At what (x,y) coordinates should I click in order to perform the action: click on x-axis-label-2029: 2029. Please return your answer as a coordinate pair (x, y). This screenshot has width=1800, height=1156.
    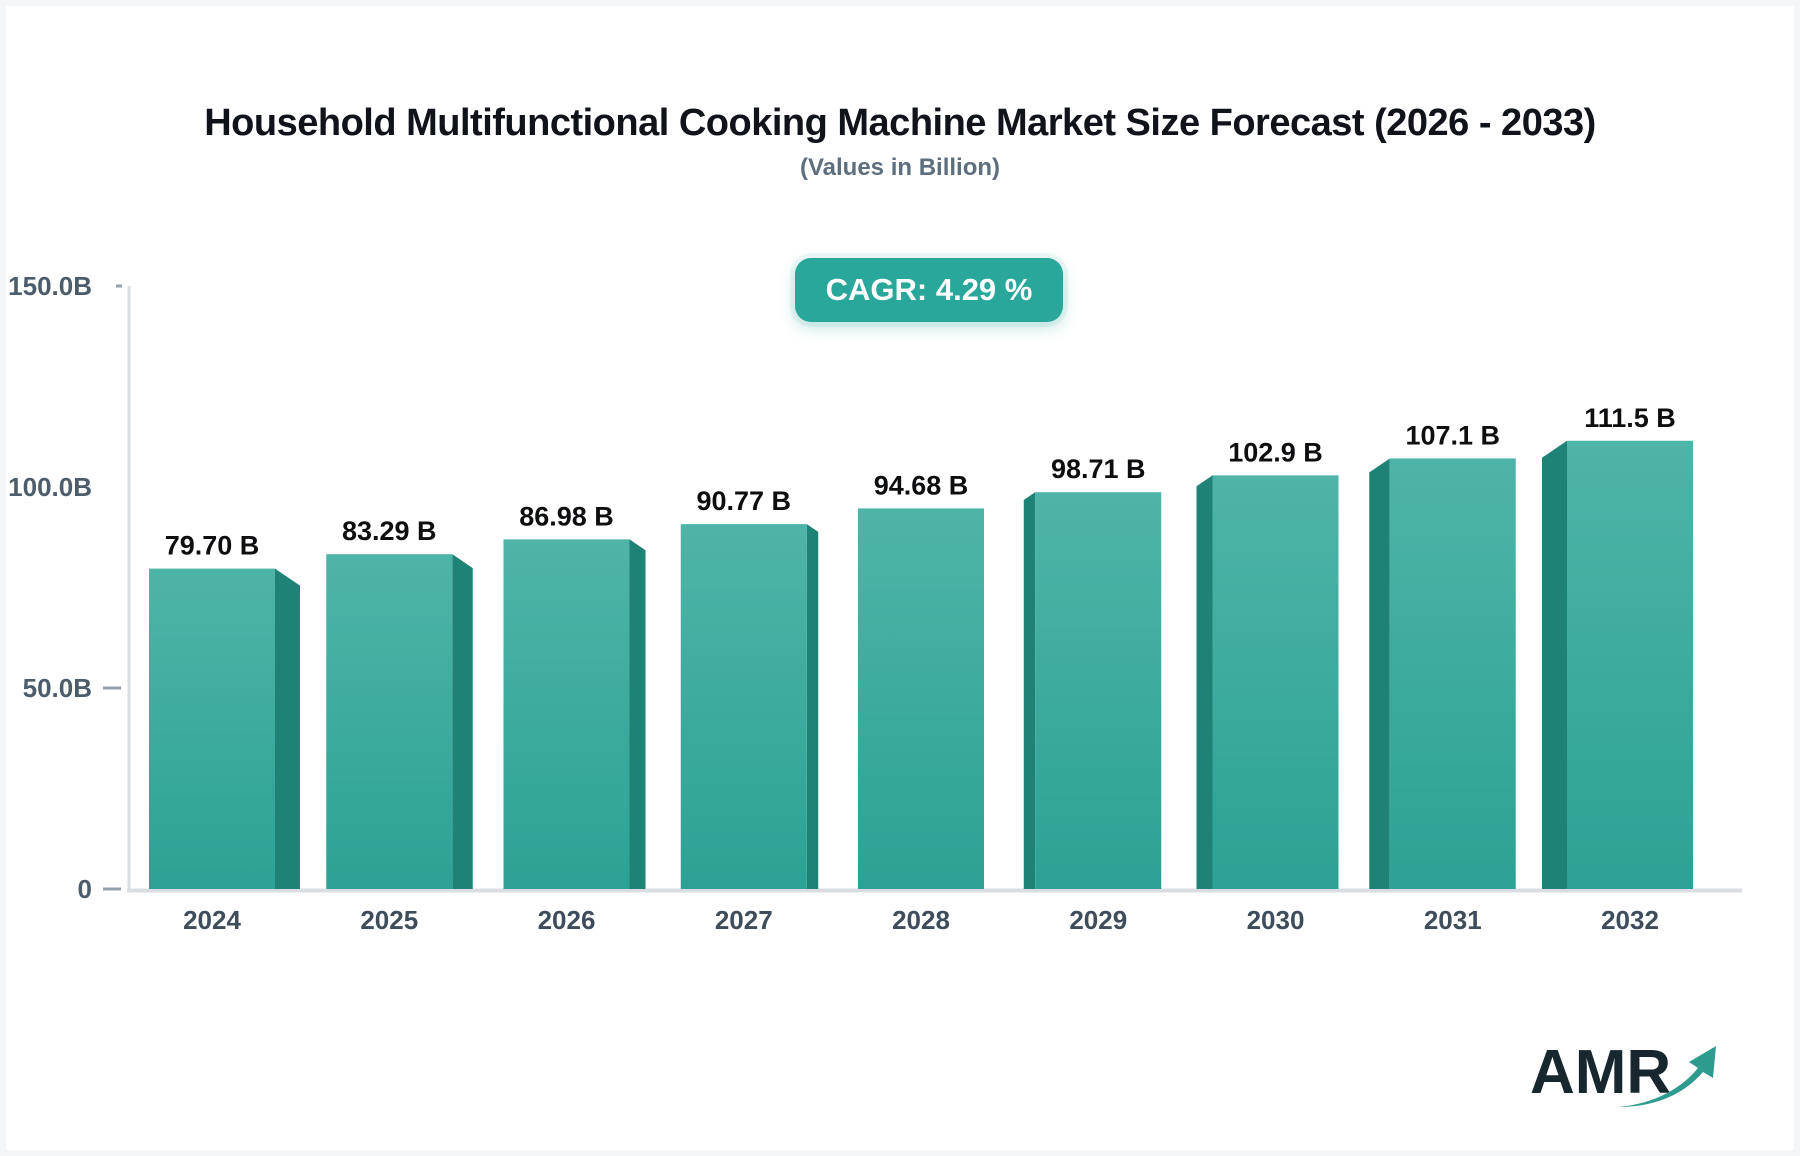
    Looking at the image, I should click on (1098, 920).